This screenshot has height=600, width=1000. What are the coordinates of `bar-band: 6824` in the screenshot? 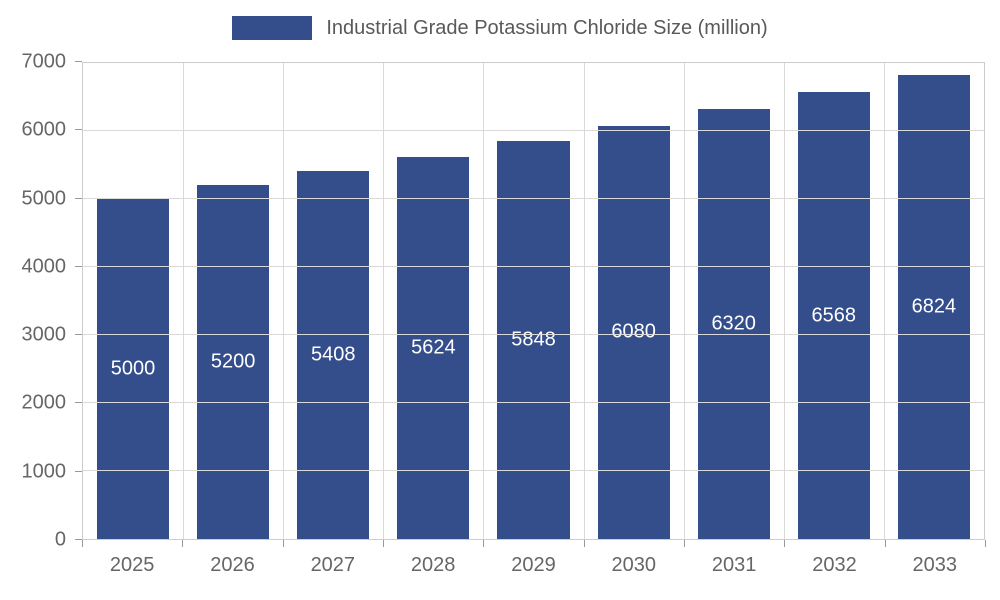 It's located at (934, 301).